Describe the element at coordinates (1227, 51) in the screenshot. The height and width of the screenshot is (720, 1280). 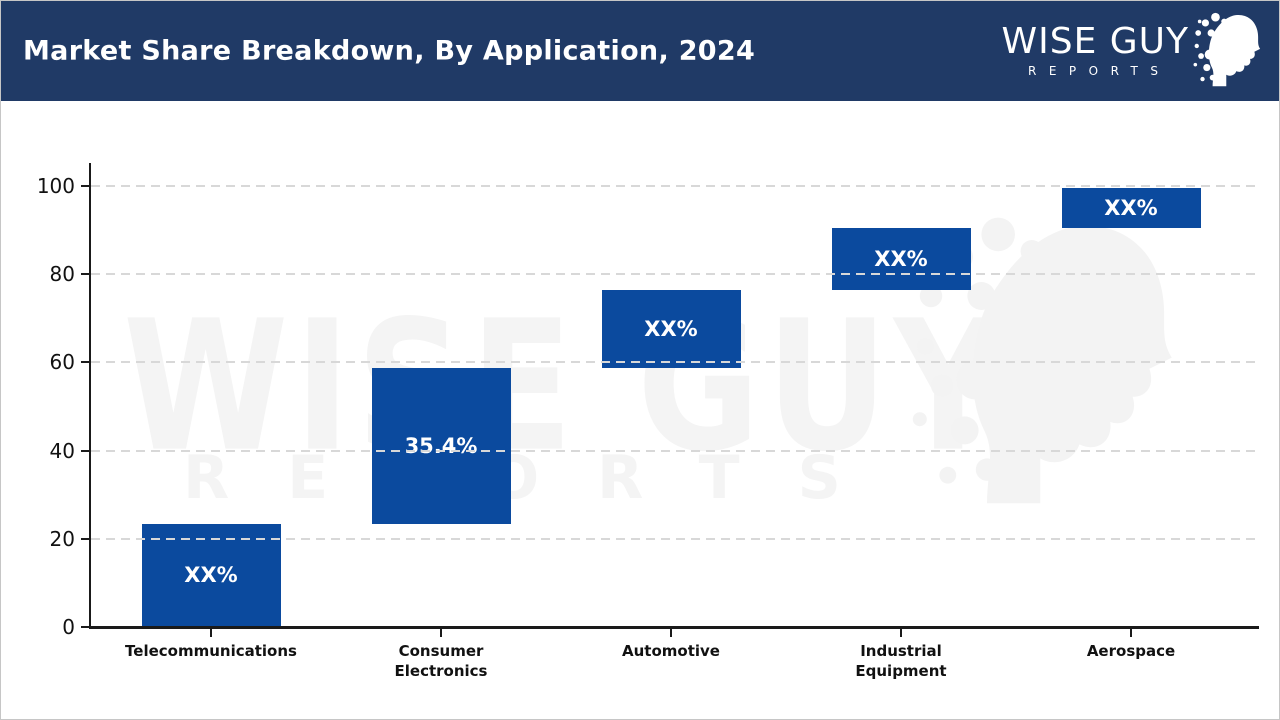
I see `logo-head-icon` at that location.